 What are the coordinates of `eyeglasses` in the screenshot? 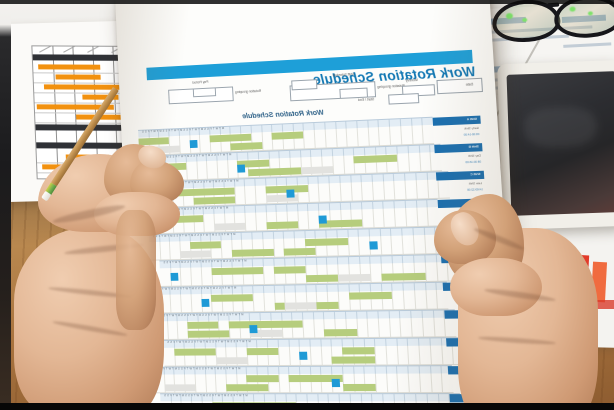 It's located at (552, 22).